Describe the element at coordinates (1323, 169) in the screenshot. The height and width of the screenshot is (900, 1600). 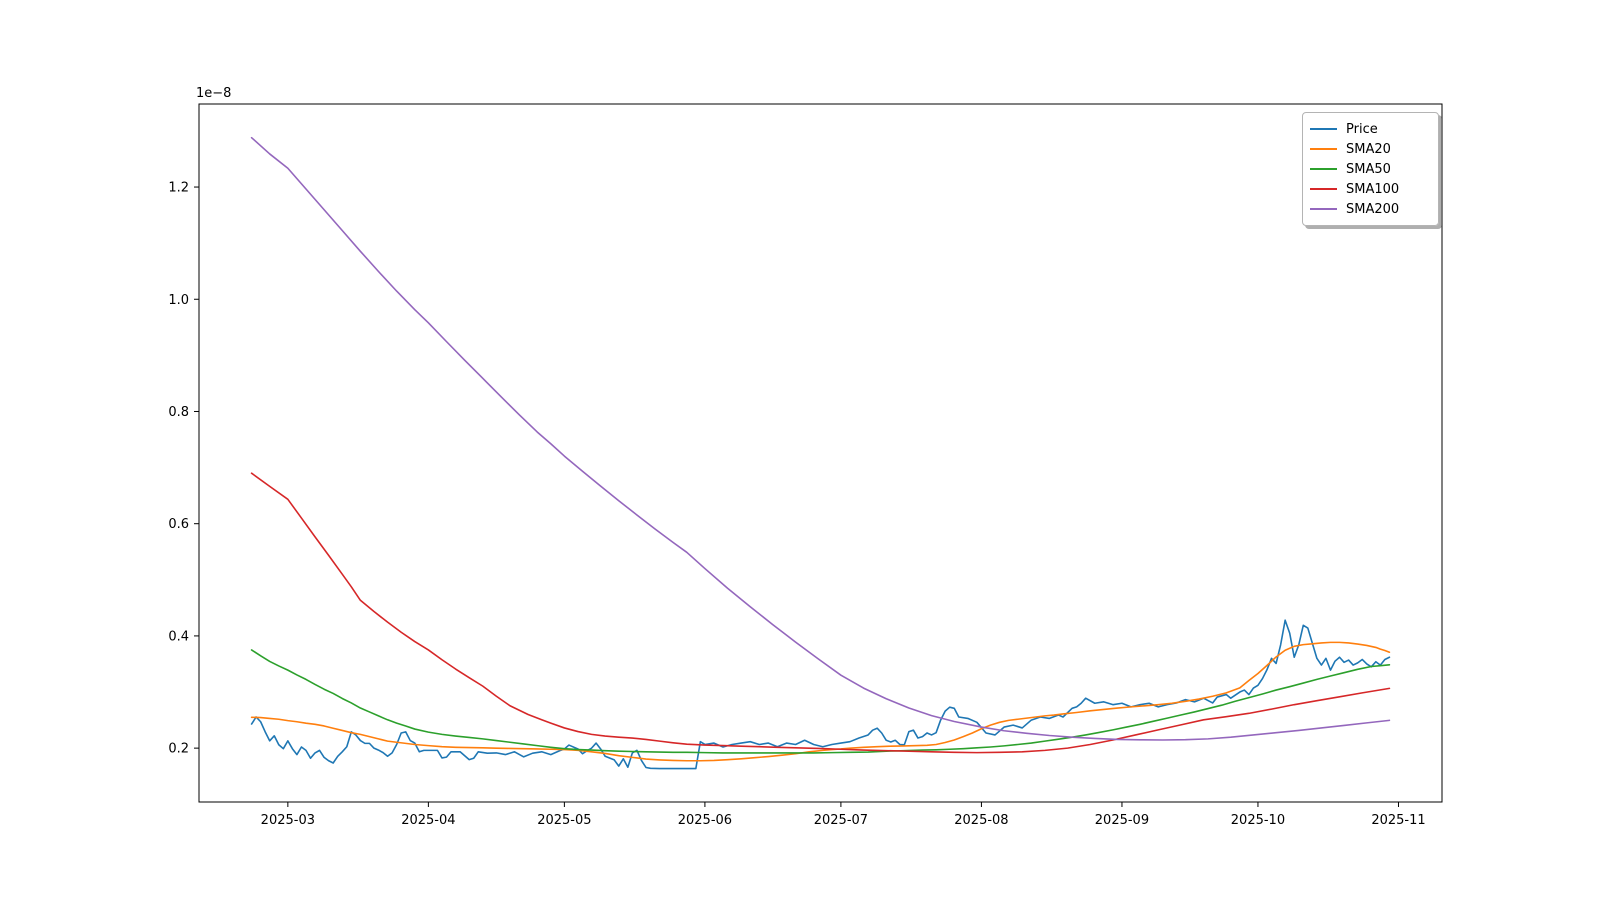
I see `legend-line-sample-sma50` at that location.